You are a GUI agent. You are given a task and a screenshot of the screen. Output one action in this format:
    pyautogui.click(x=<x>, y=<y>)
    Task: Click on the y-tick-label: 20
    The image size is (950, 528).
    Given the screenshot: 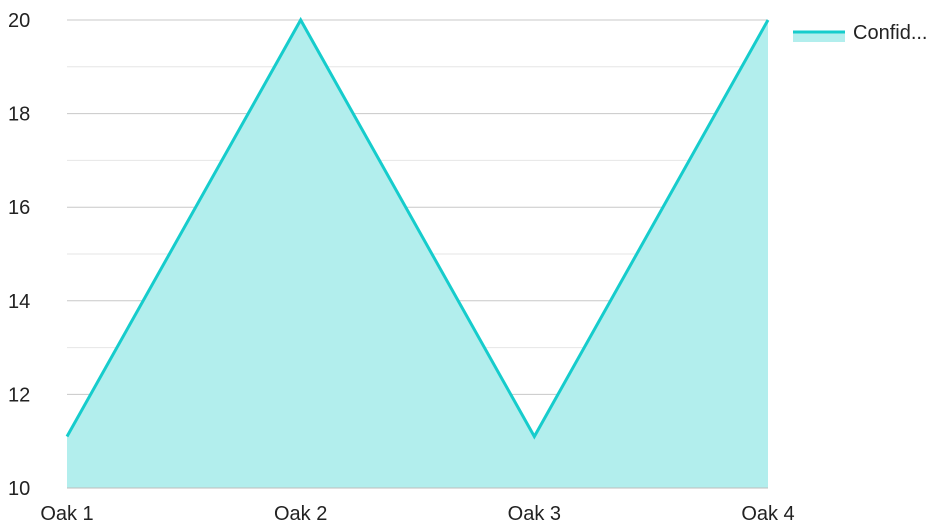 What is the action you would take?
    pyautogui.click(x=19, y=21)
    